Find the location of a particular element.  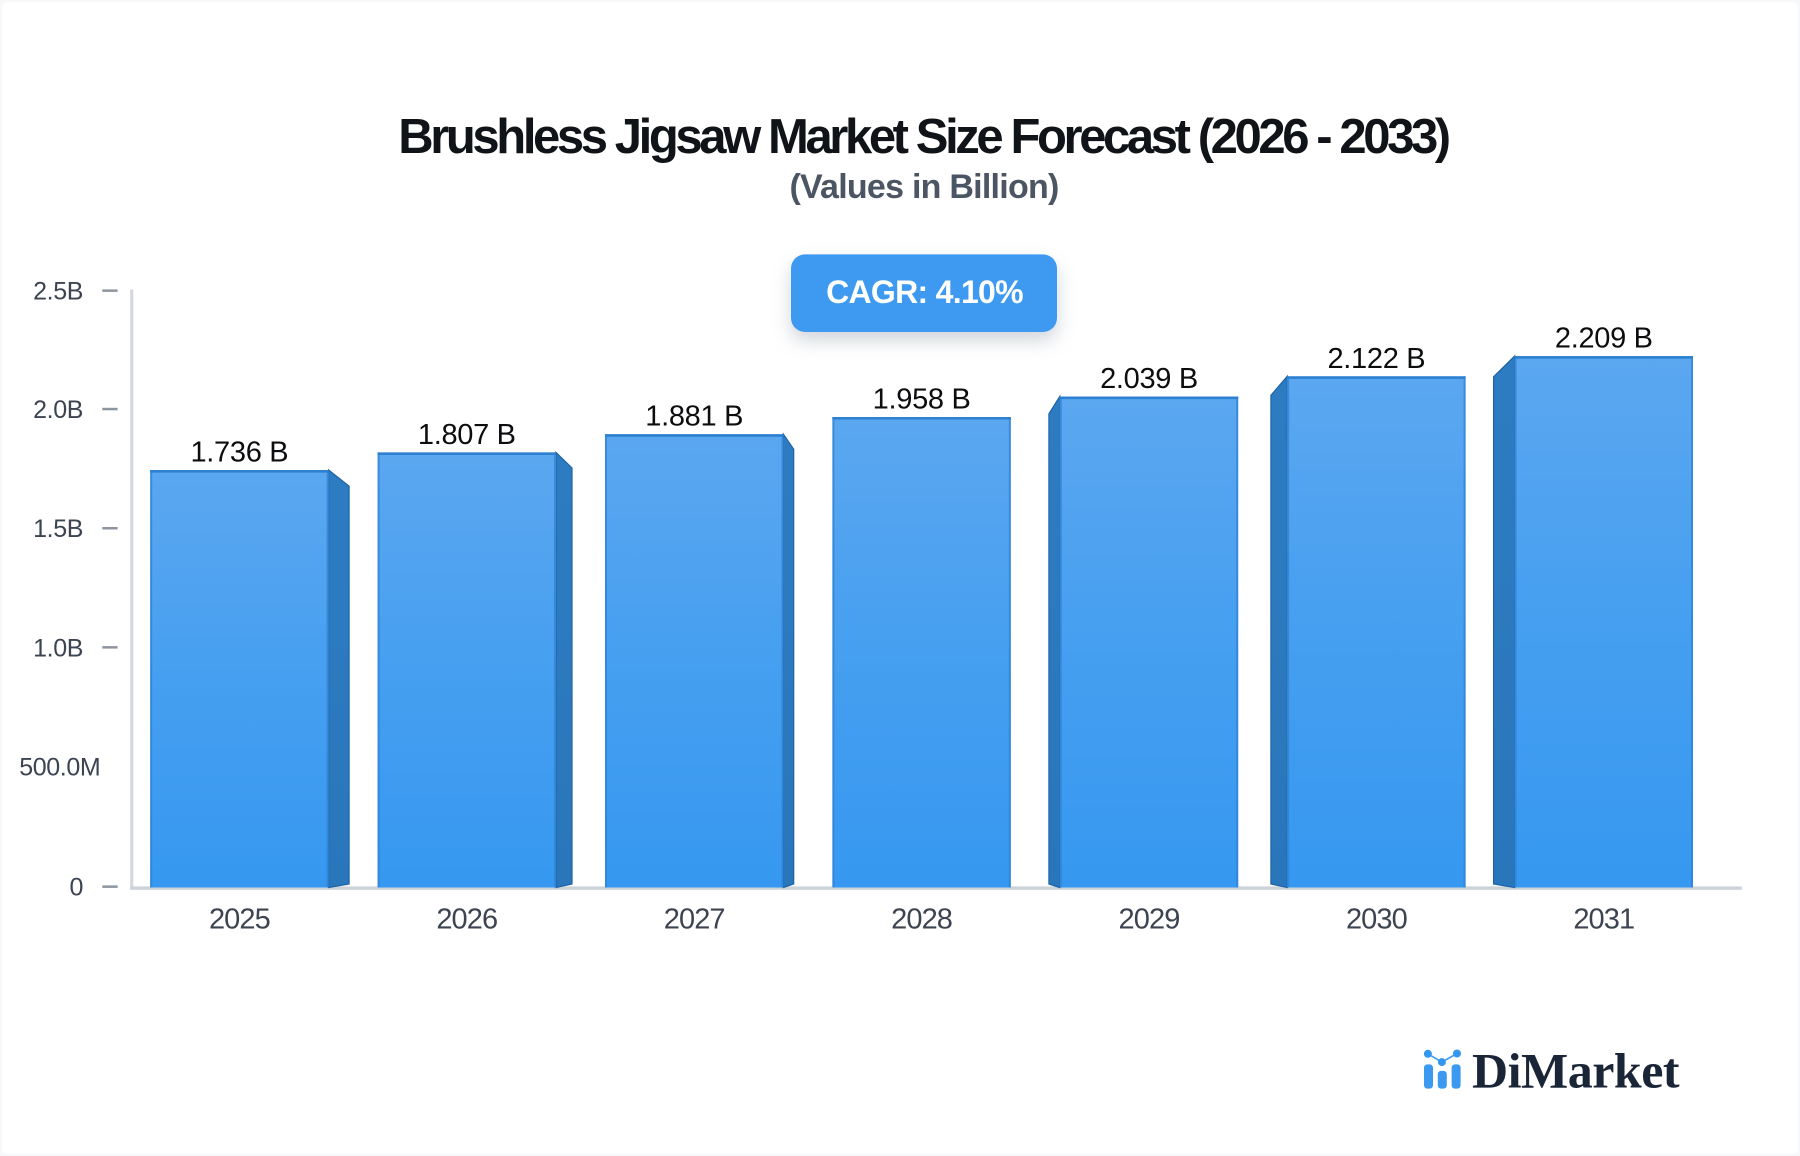

svg-text: 1.807 B is located at coordinates (467, 435).